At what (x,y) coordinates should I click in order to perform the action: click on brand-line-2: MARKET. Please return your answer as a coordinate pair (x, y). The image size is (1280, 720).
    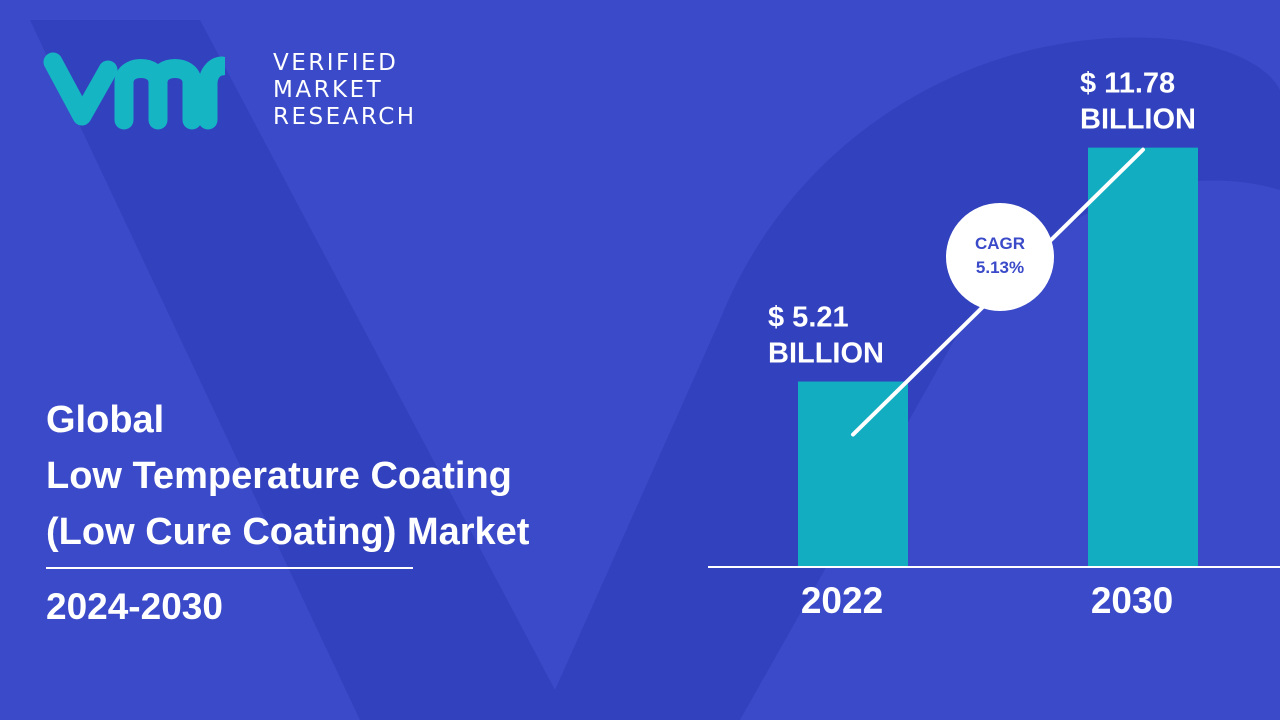
    Looking at the image, I should click on (328, 90).